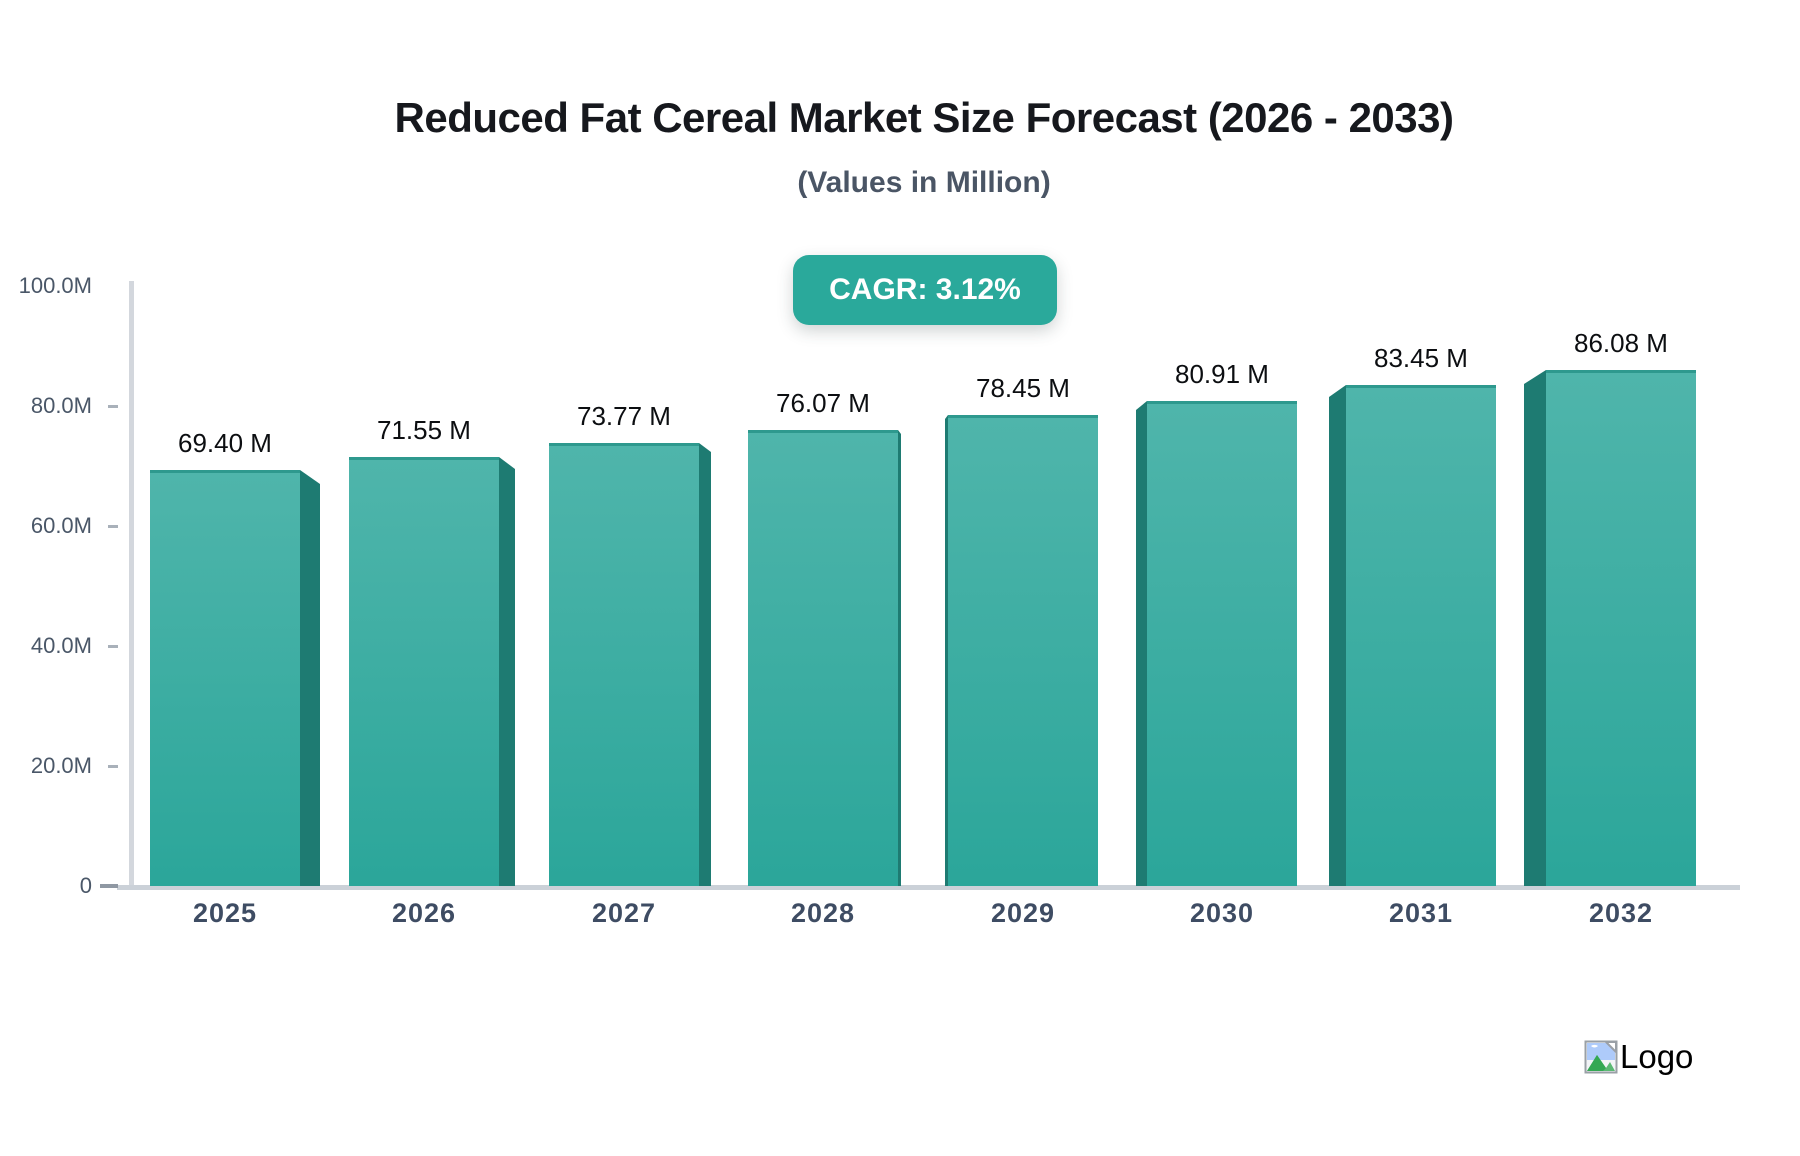  I want to click on bar-value-label: 78.45 M, so click(1023, 388).